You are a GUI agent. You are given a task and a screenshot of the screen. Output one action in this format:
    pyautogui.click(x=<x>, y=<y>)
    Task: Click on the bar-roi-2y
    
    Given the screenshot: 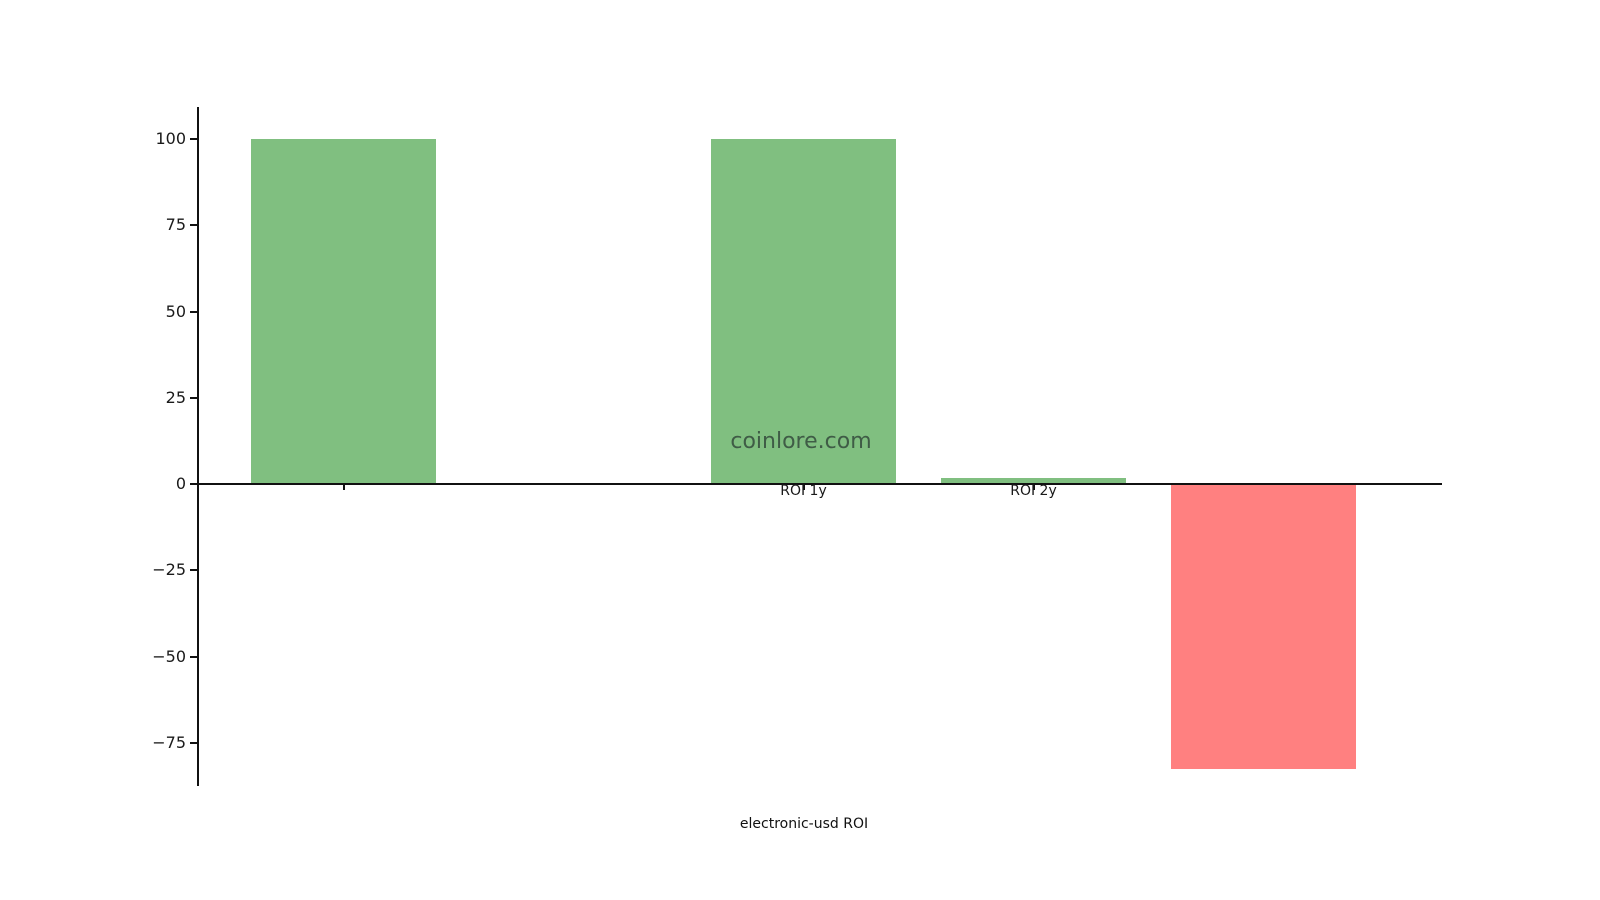 What is the action you would take?
    pyautogui.click(x=1033, y=480)
    